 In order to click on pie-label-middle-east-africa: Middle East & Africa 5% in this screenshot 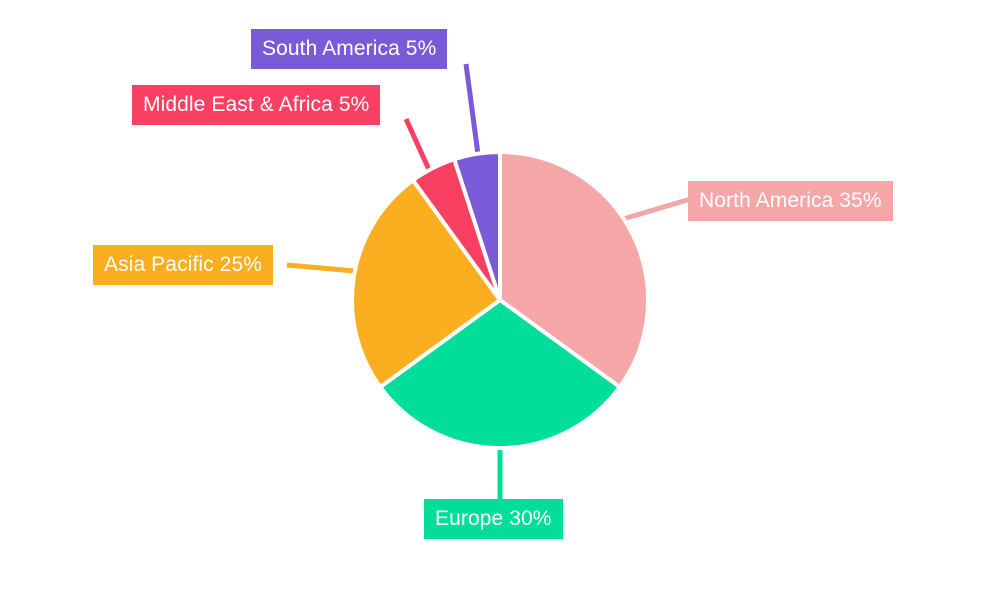, I will do `click(256, 105)`.